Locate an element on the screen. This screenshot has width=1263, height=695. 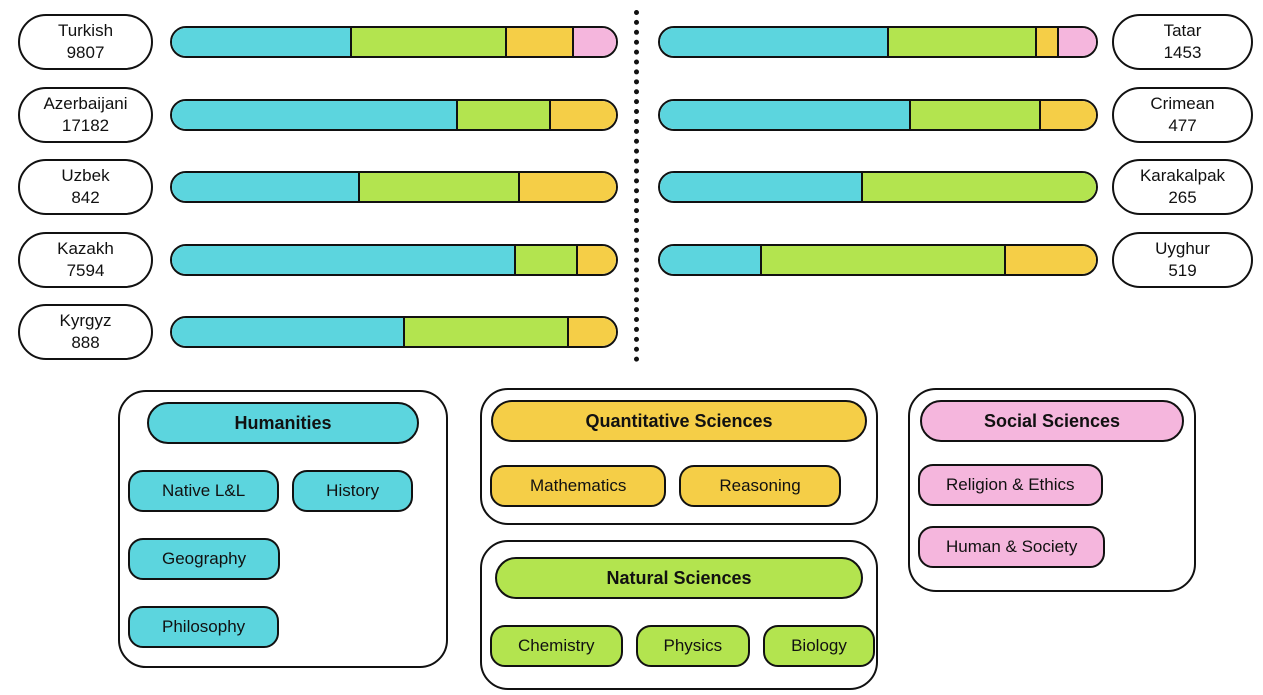
distribution-bar-turkish is located at coordinates (394, 42).